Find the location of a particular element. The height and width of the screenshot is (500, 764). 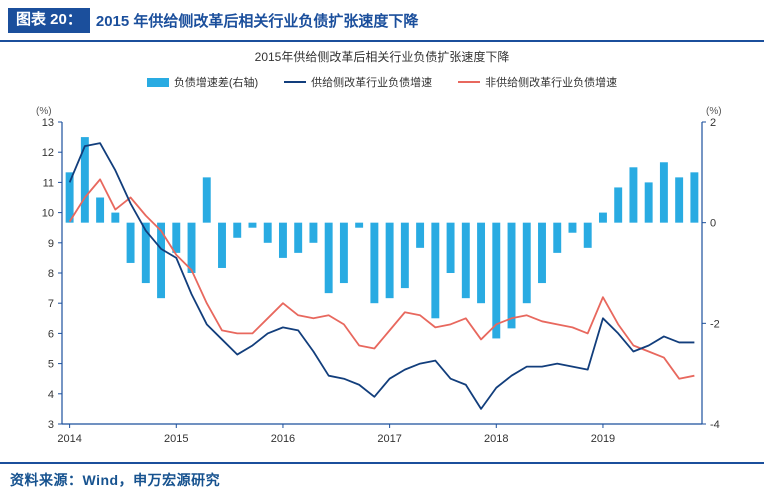

svg-text: 11 is located at coordinates (48, 183).